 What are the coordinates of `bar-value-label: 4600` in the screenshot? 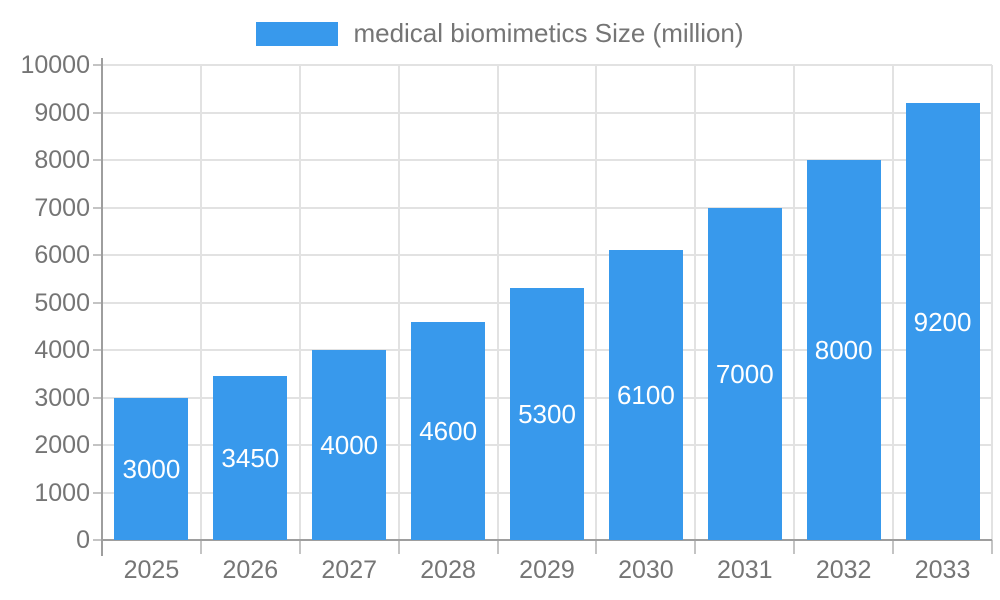 It's located at (448, 430).